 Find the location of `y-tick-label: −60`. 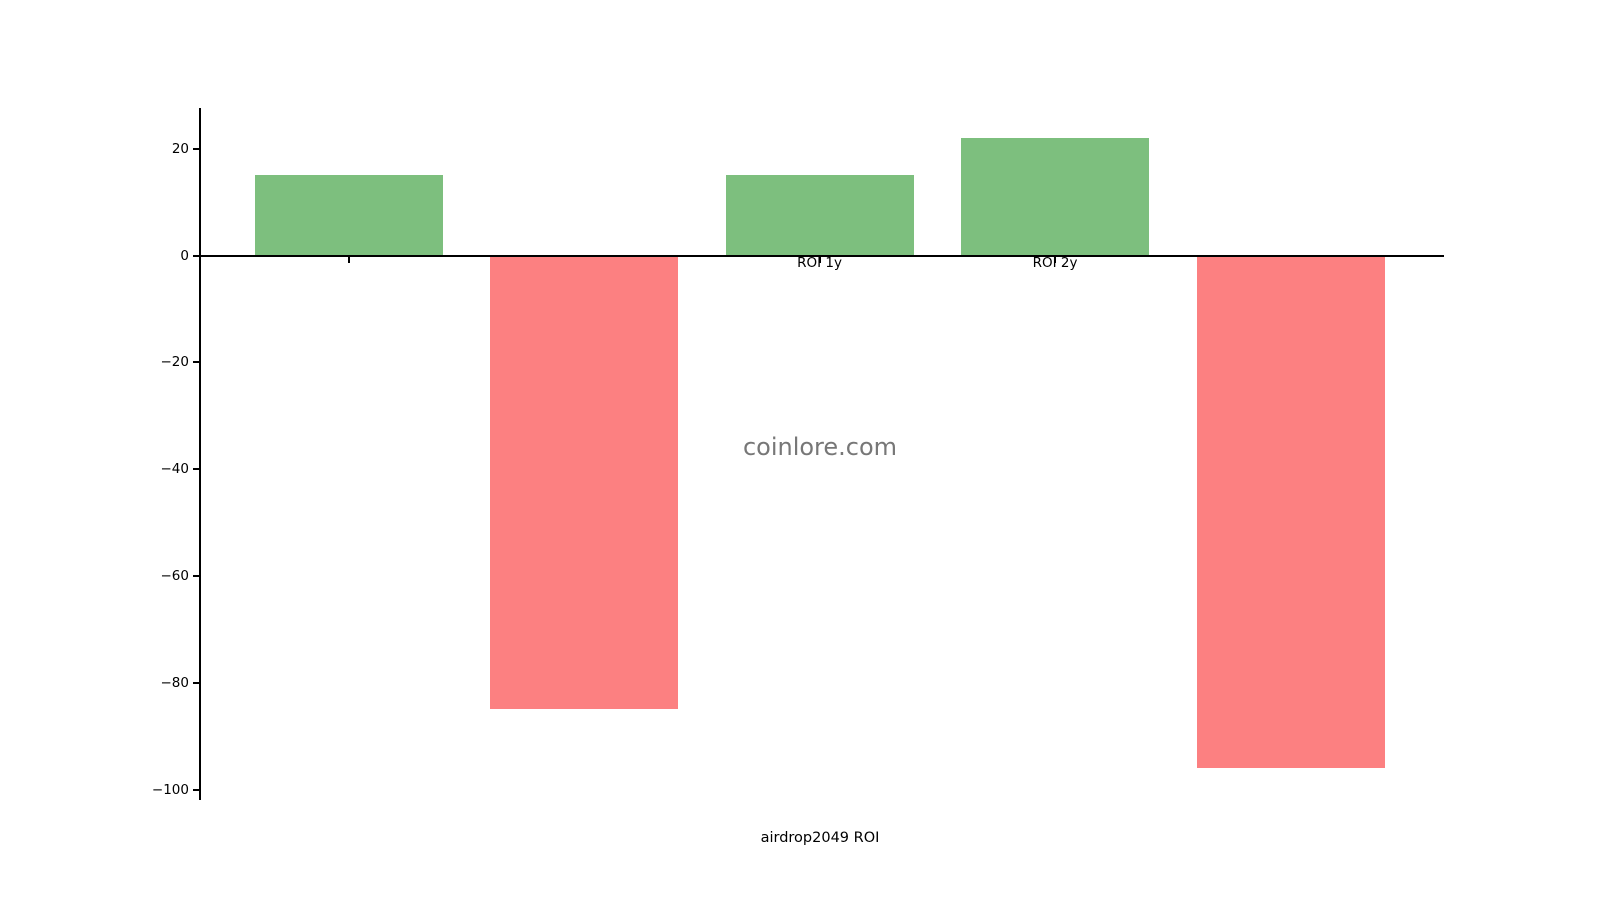

y-tick-label: −60 is located at coordinates (175, 575).